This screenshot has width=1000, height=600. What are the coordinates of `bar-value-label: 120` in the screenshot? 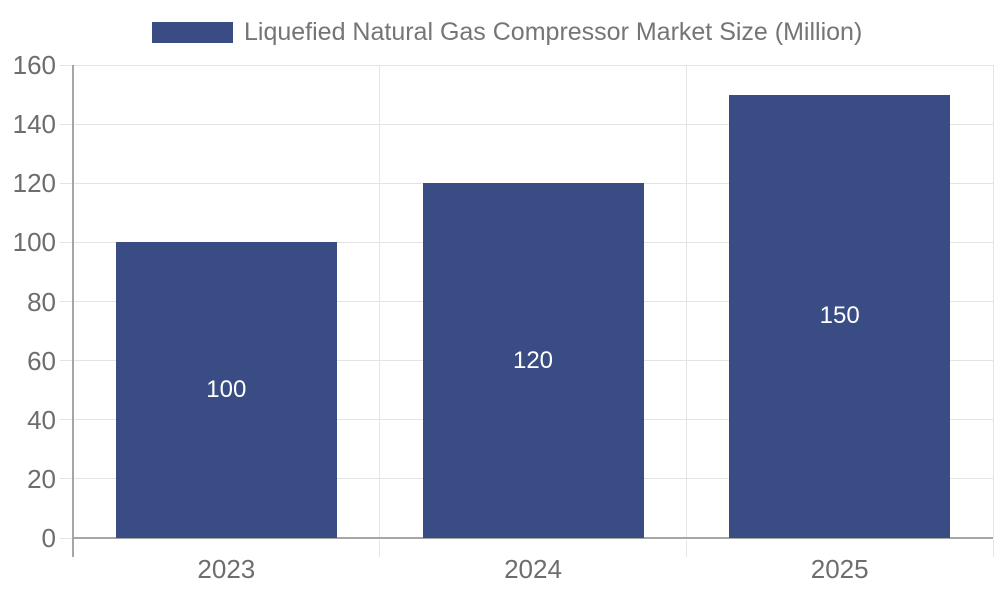 It's located at (533, 360).